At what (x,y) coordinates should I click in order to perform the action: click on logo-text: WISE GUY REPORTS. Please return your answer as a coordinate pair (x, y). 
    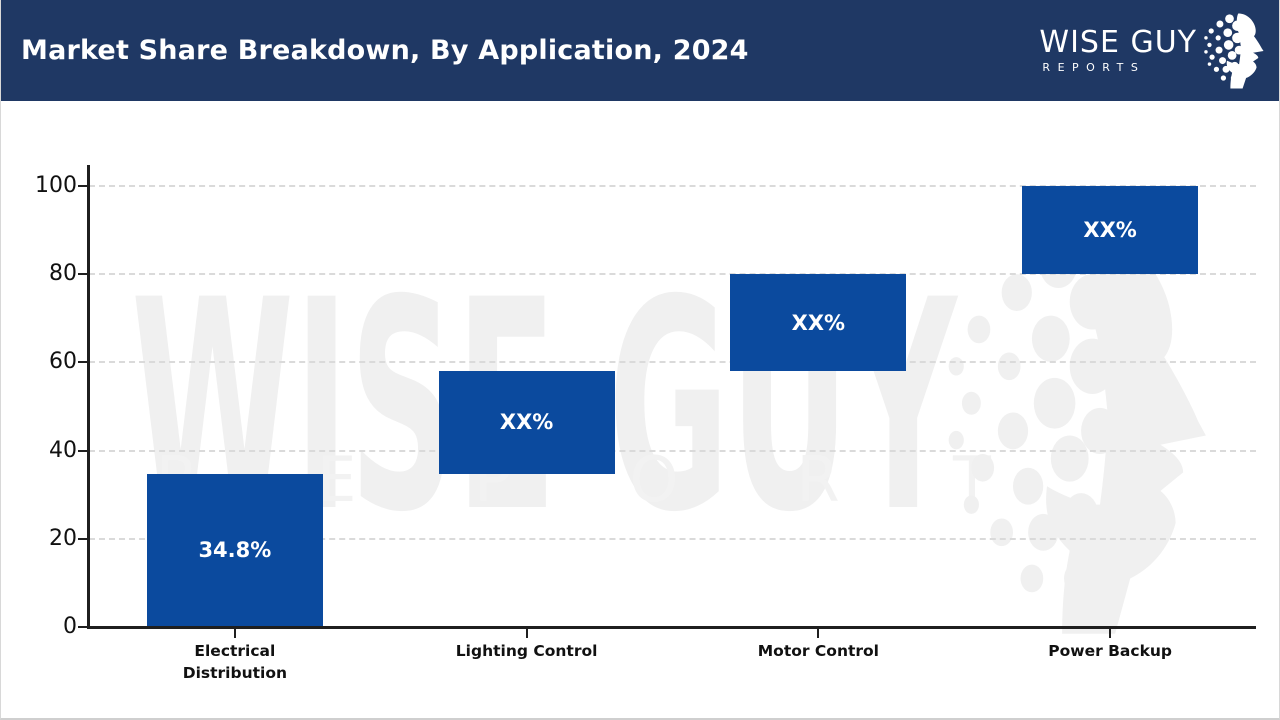
    Looking at the image, I should click on (1118, 49).